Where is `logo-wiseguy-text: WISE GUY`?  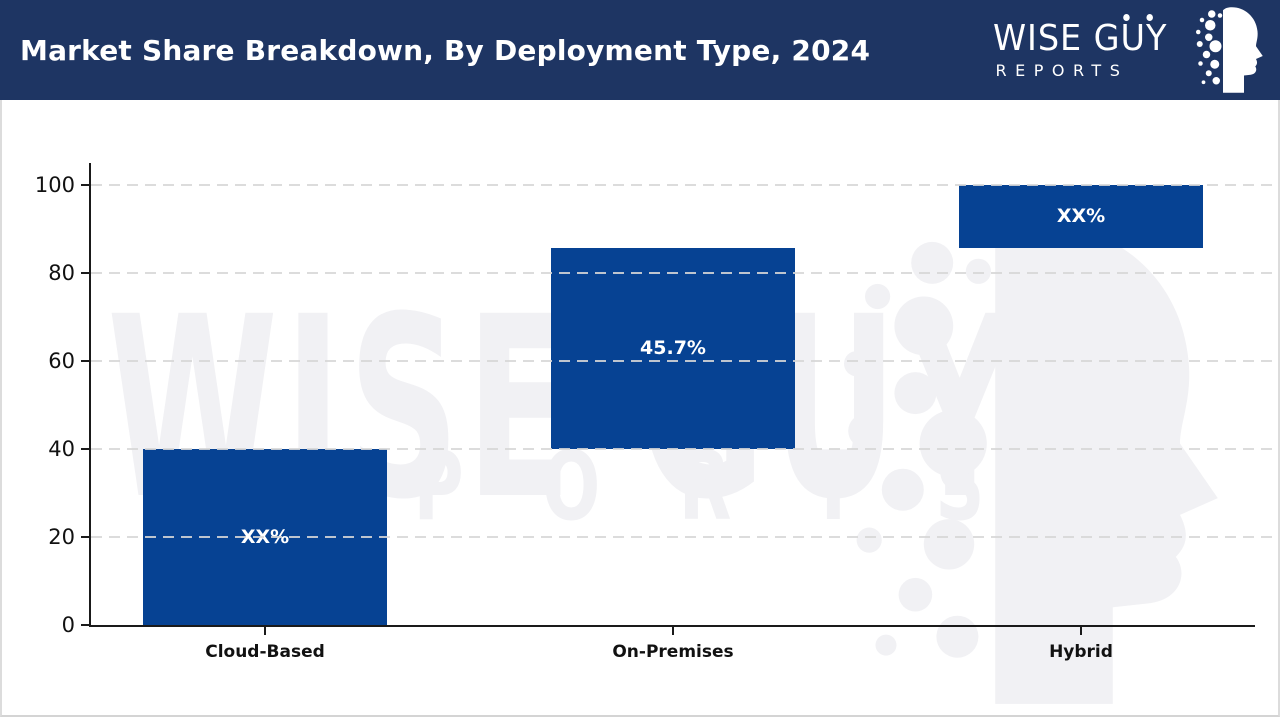
logo-wiseguy-text: WISE GUY is located at coordinates (1080, 35).